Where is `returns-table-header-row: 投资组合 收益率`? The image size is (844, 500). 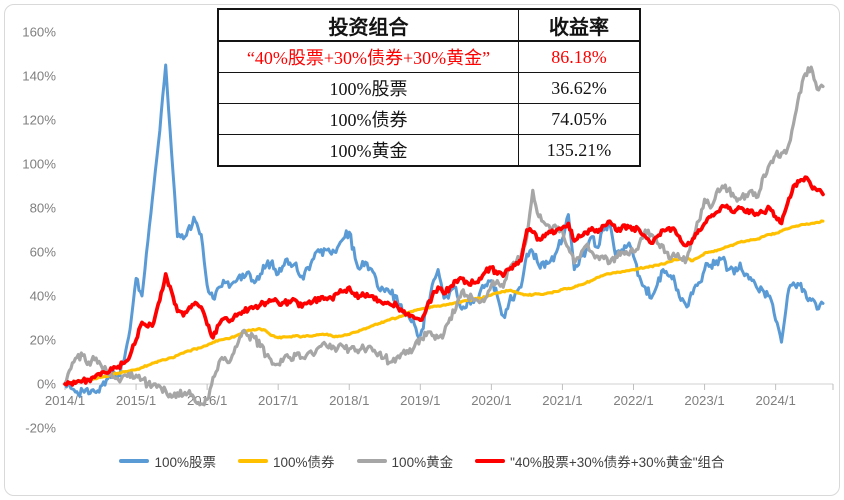
returns-table-header-row: 投资组合 收益率 is located at coordinates (429, 25).